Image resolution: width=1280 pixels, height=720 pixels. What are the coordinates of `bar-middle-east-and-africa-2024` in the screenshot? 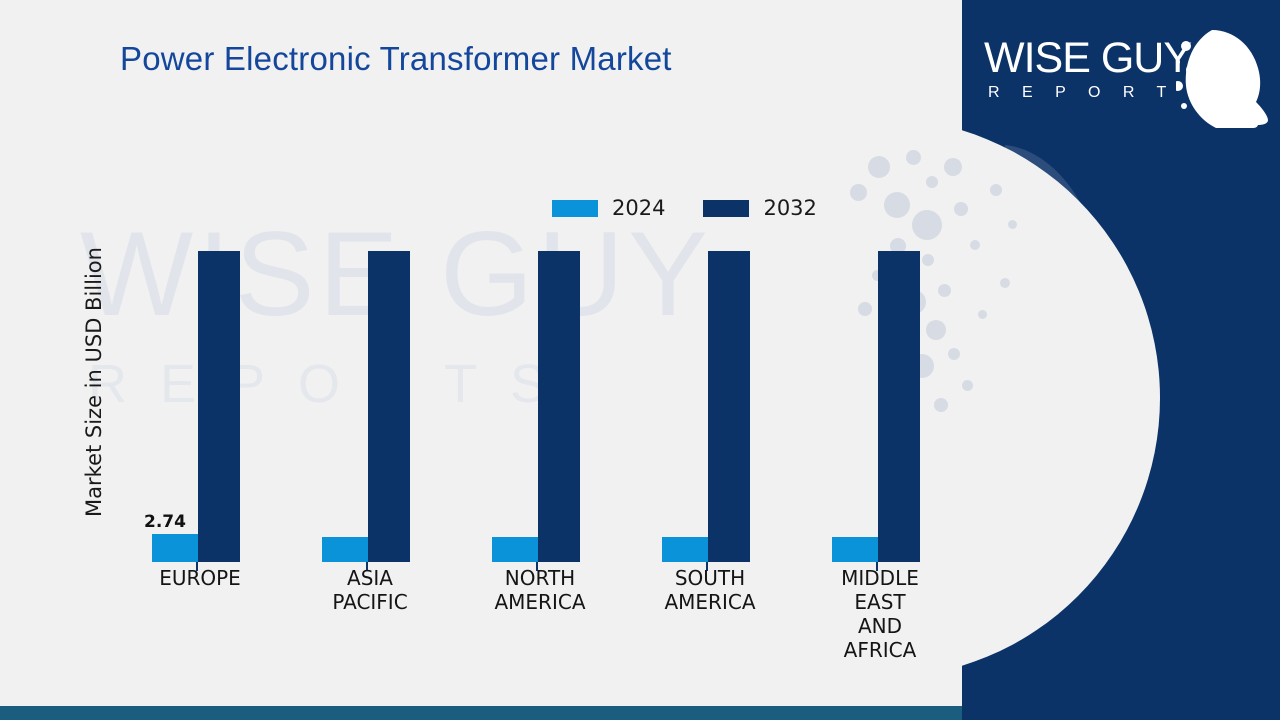 It's located at (855, 549).